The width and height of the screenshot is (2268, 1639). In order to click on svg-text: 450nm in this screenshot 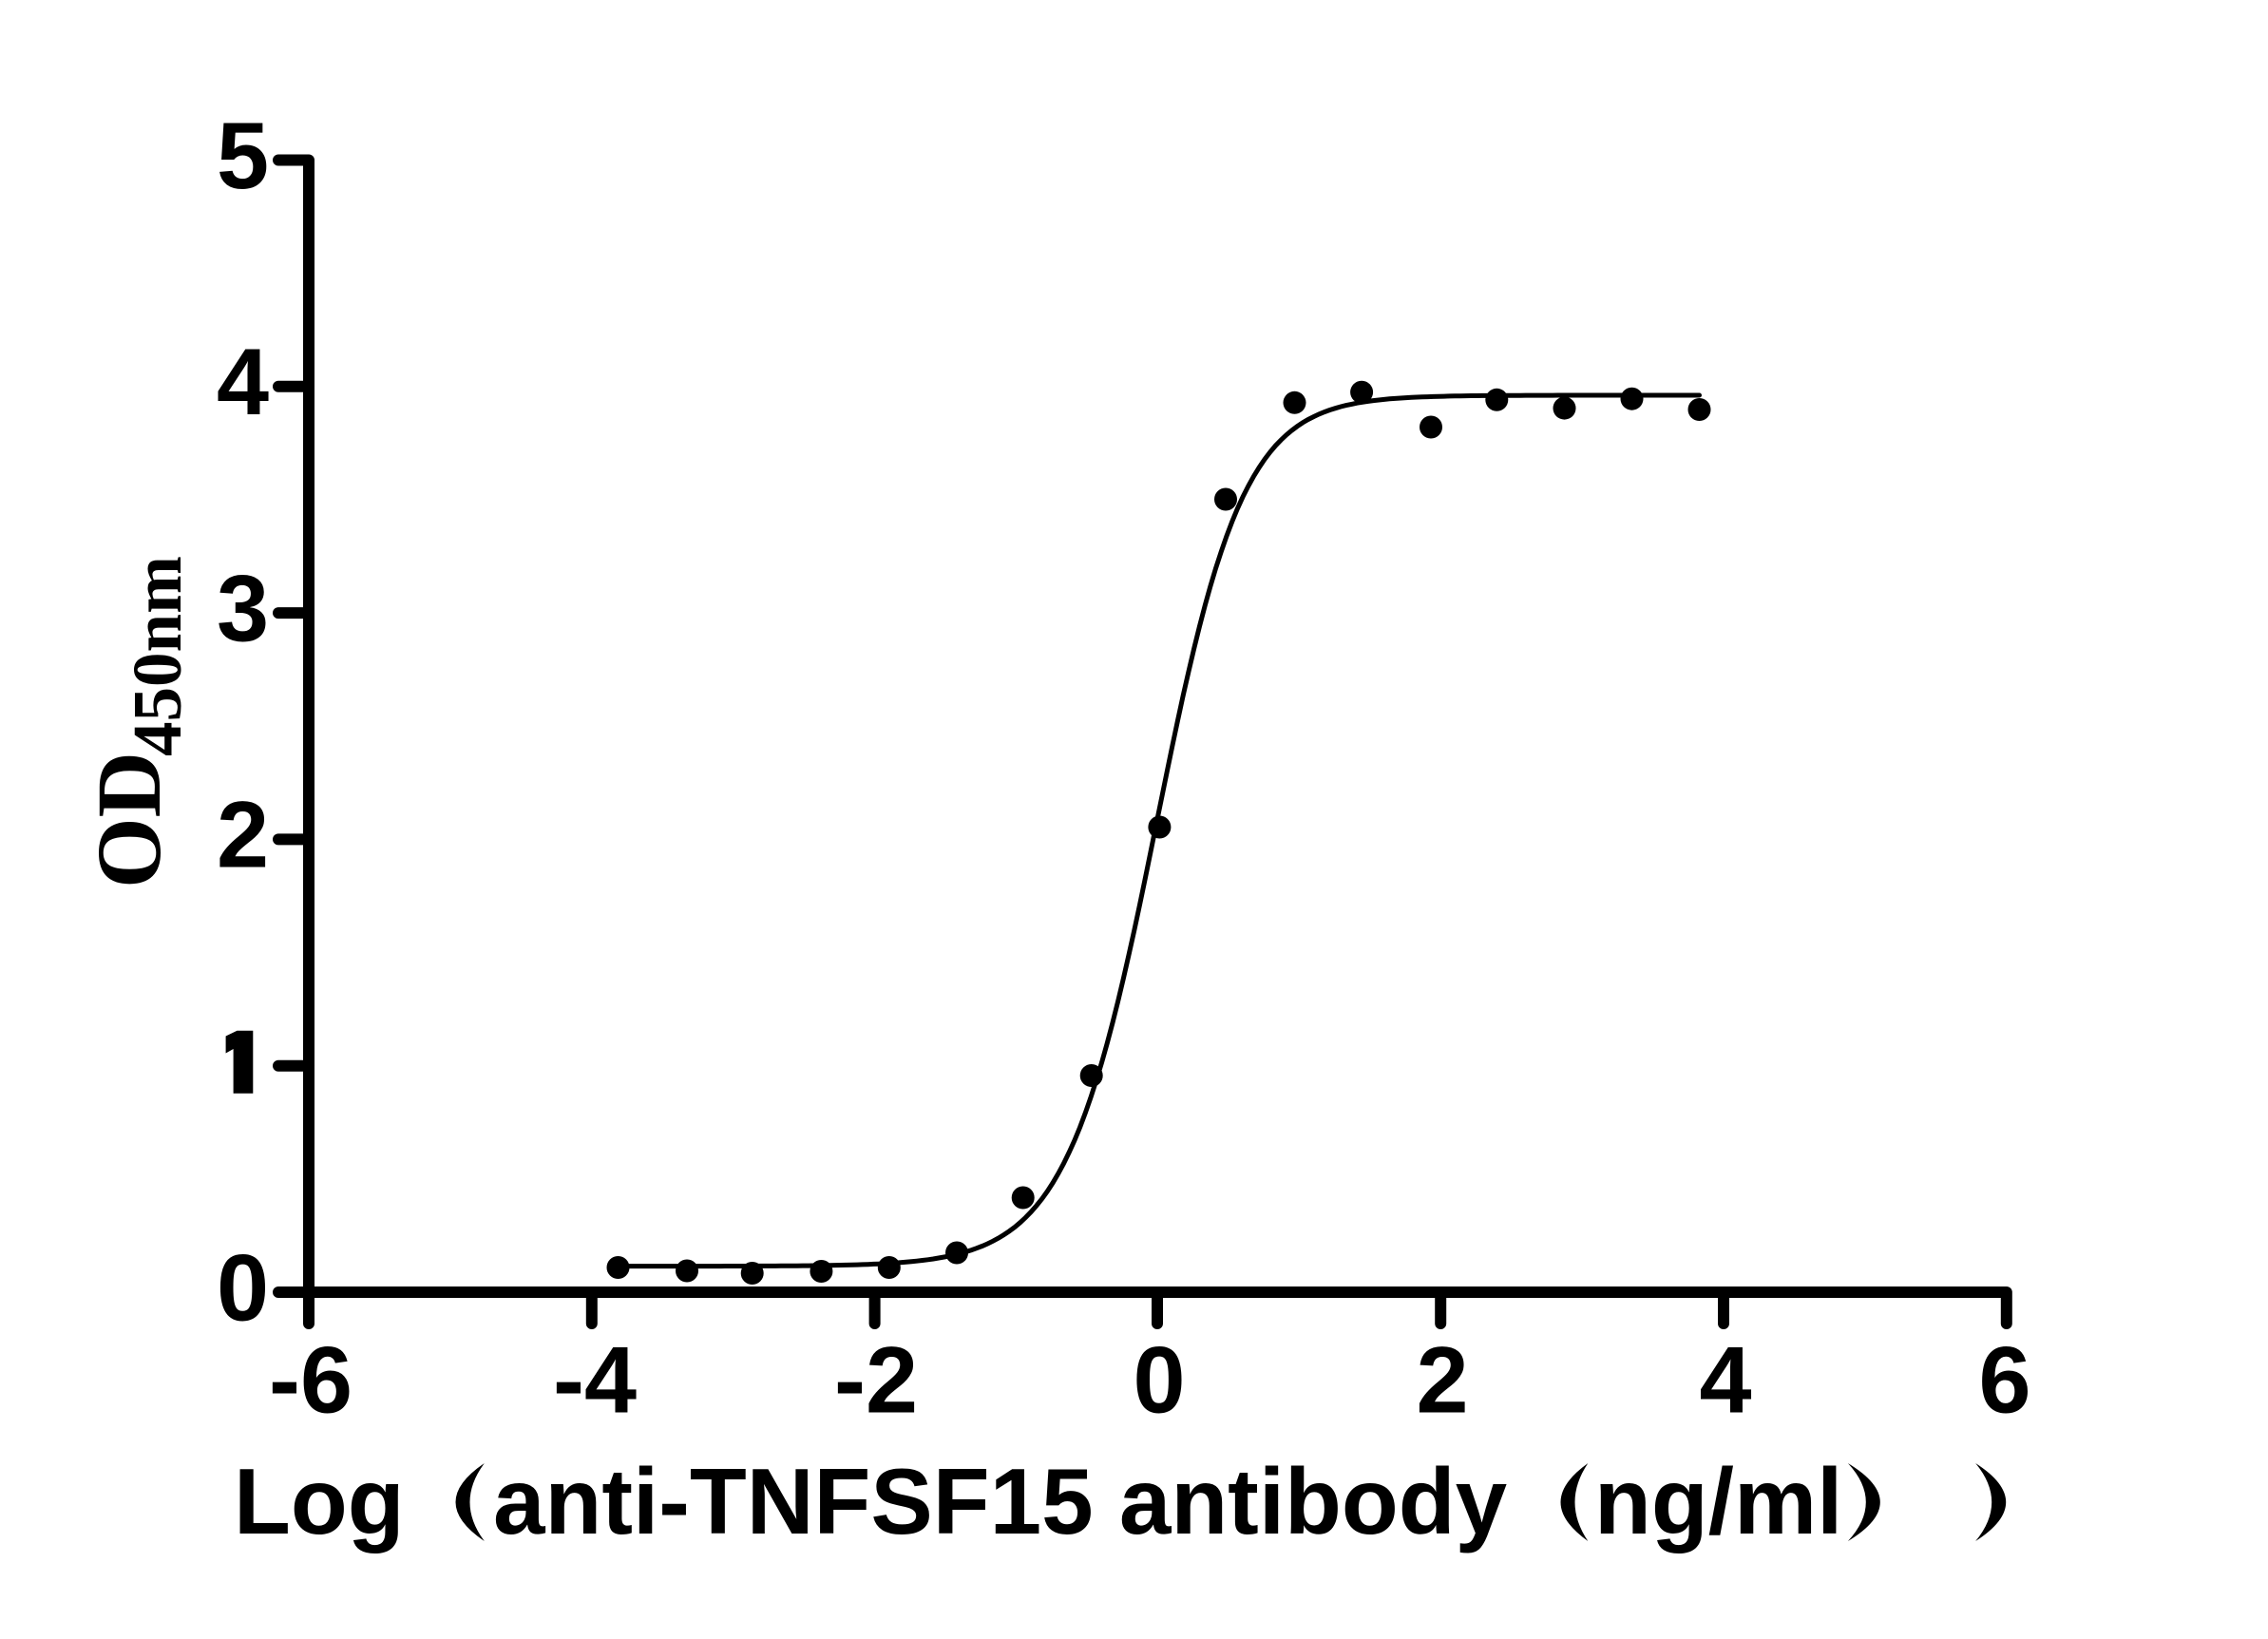, I will do `click(157, 656)`.